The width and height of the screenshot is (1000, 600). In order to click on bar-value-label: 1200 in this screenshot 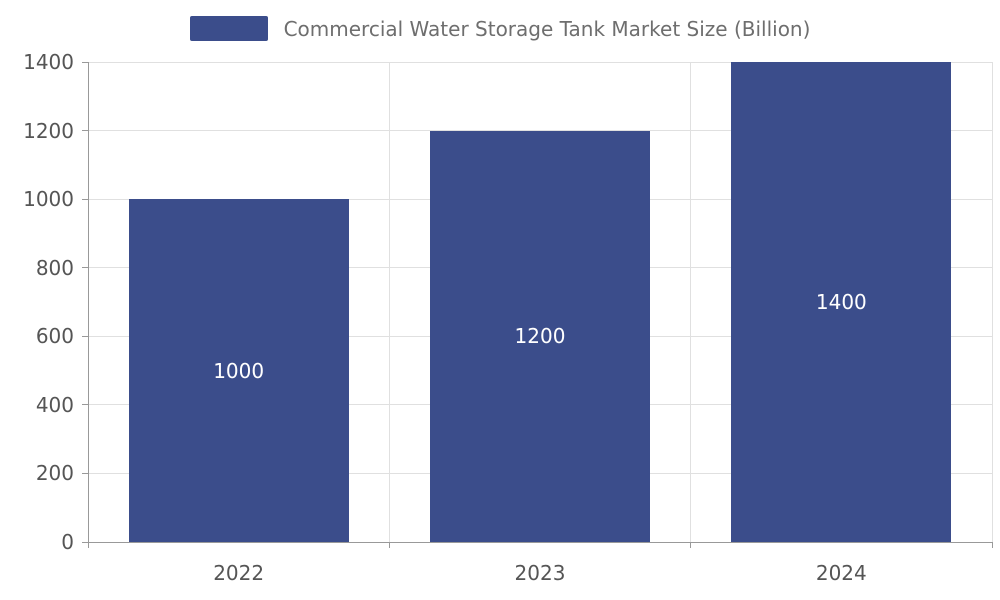, I will do `click(540, 336)`.